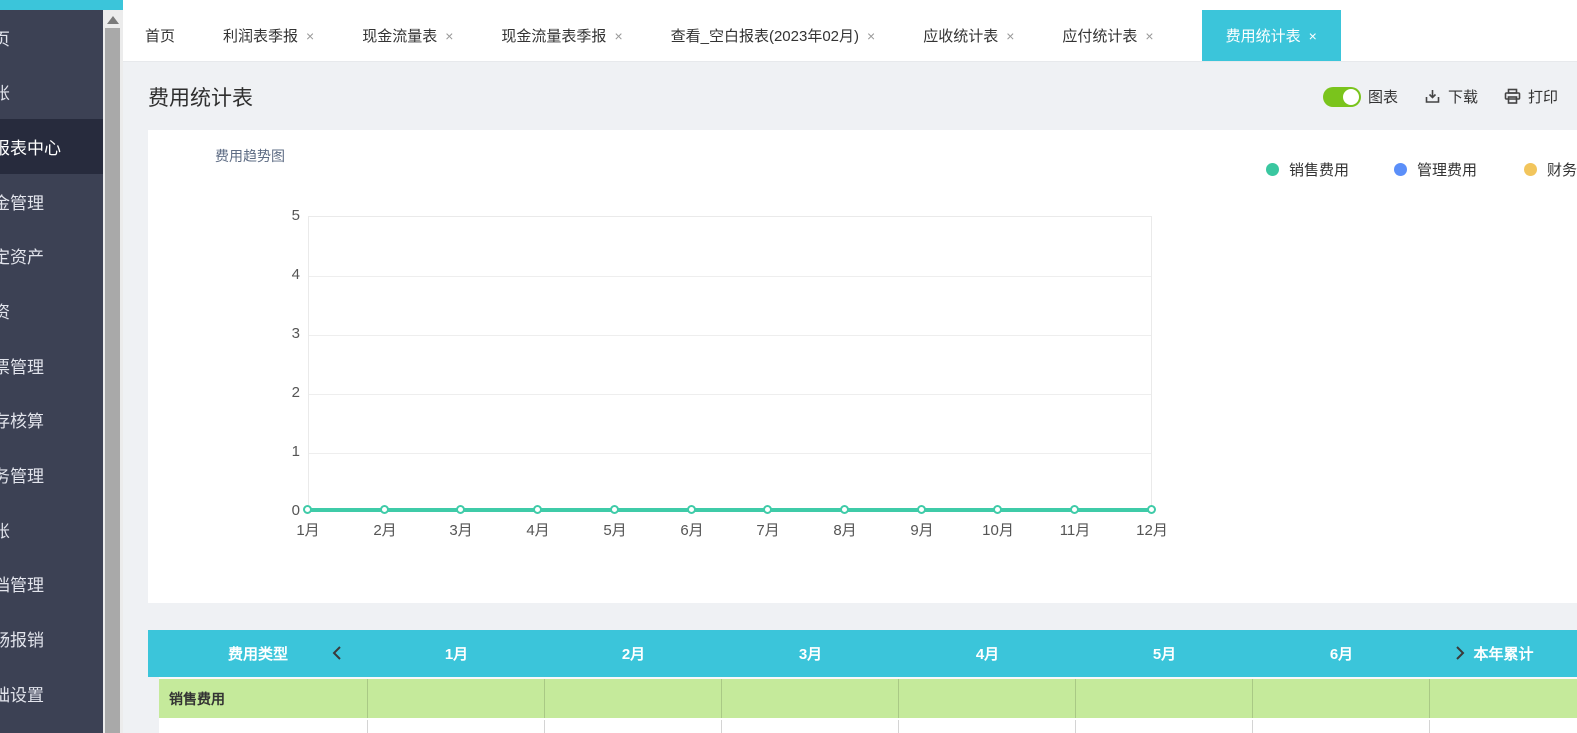 The width and height of the screenshot is (1577, 733). I want to click on tab-receivable-stats: 应收统计表 ×, so click(969, 36).